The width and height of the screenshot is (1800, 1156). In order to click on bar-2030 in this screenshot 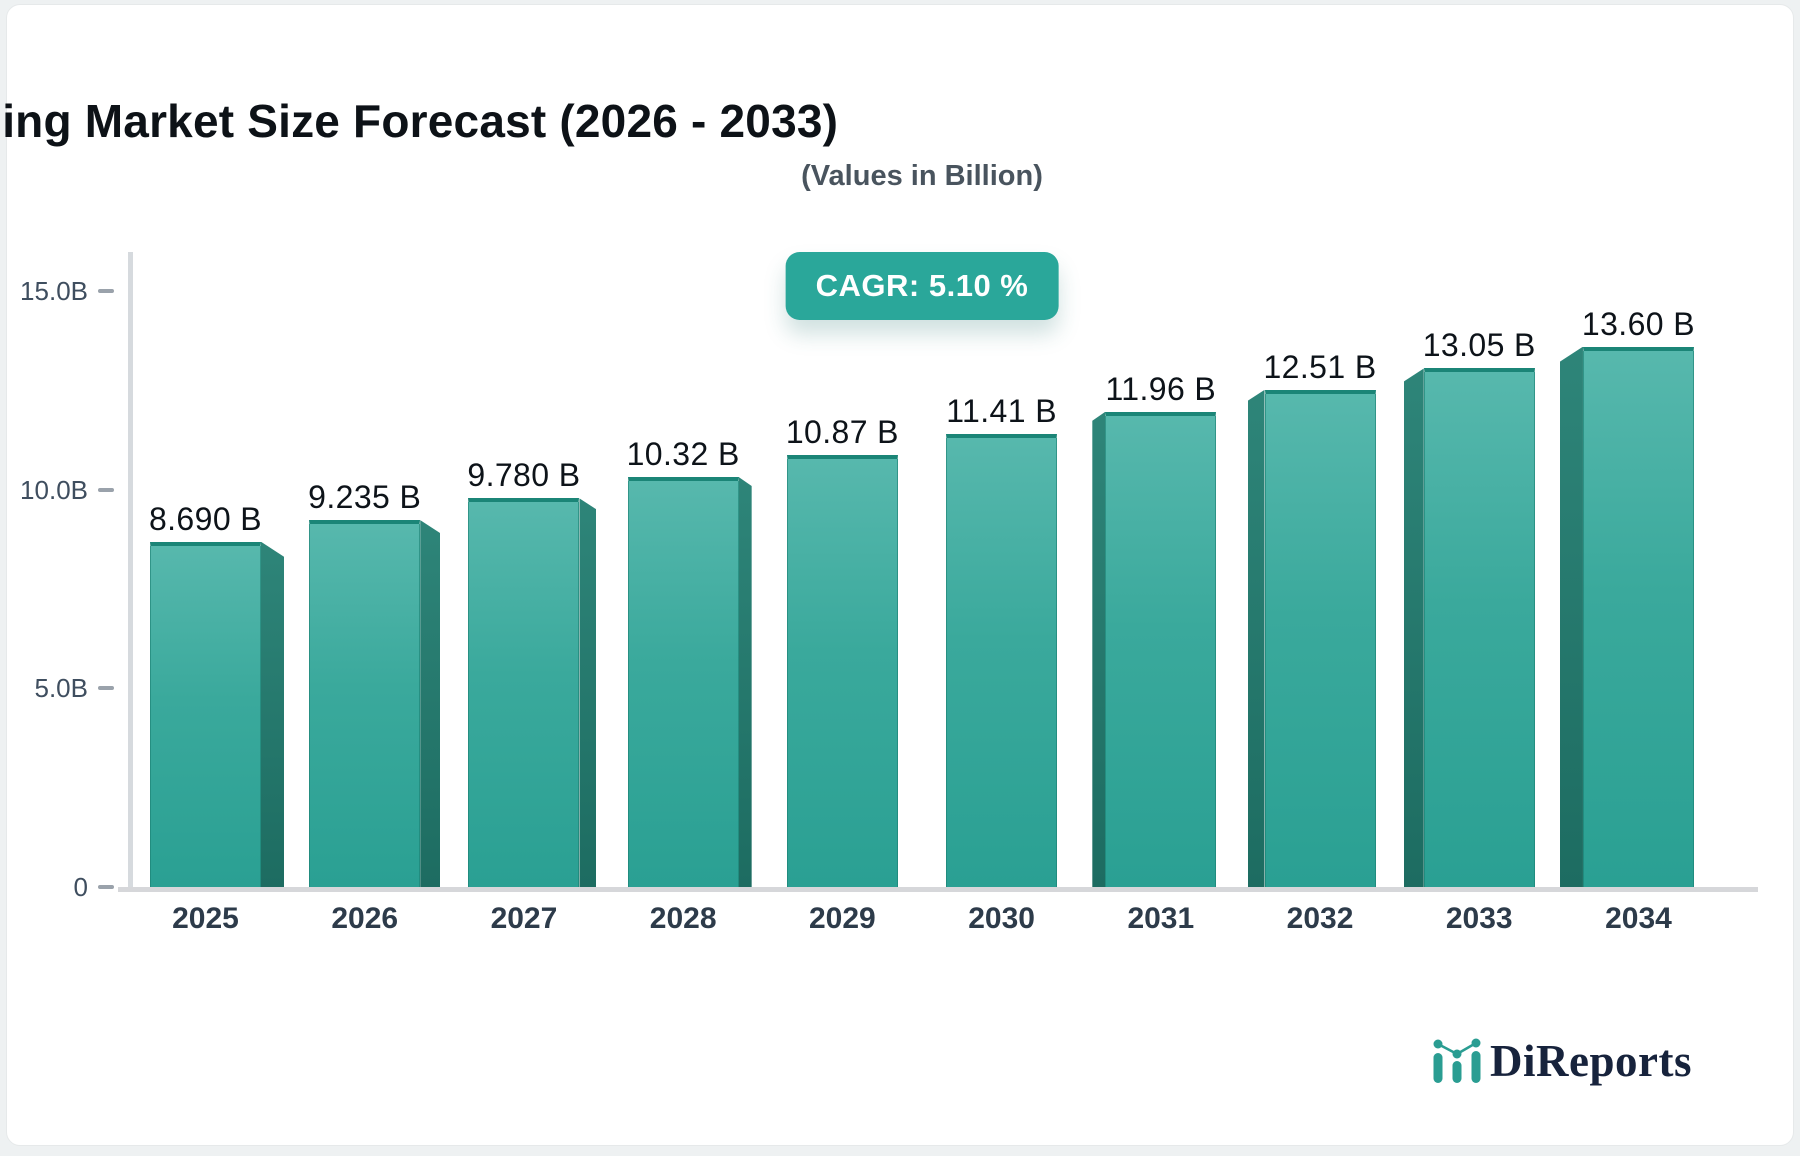, I will do `click(1002, 660)`.